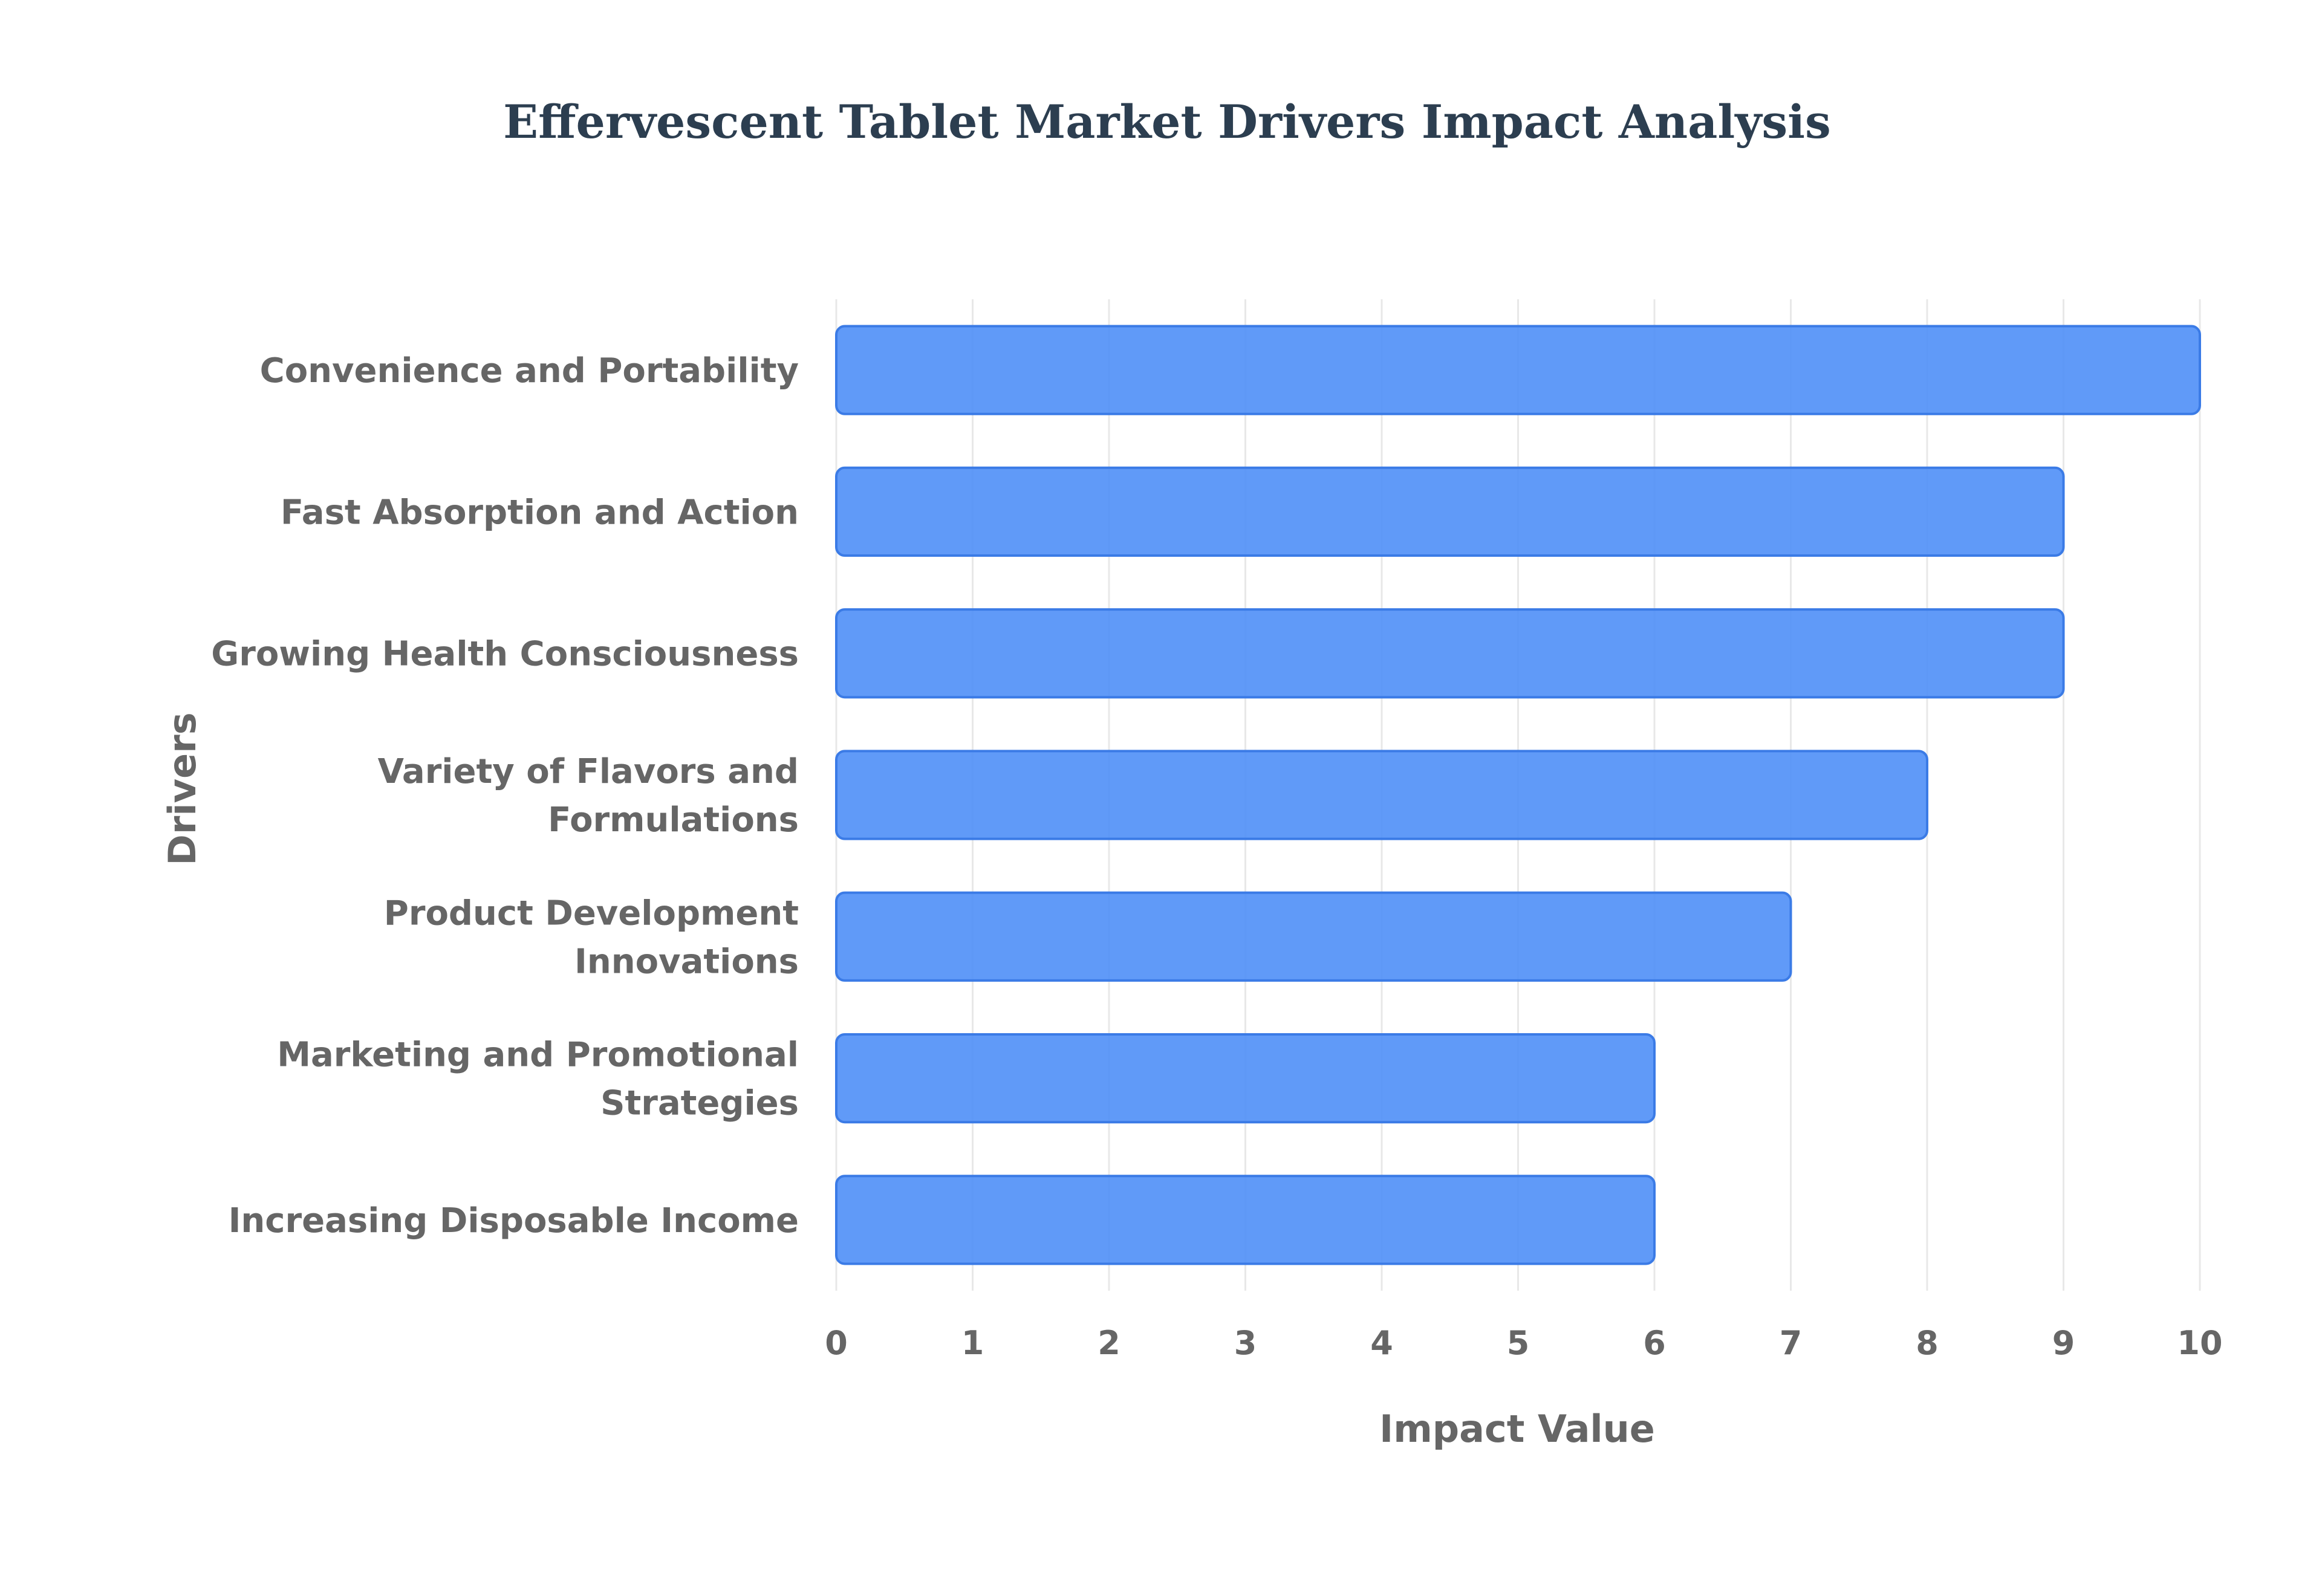  Describe the element at coordinates (538, 1079) in the screenshot. I see `category-label: Marketing and Promotional Strategies` at that location.